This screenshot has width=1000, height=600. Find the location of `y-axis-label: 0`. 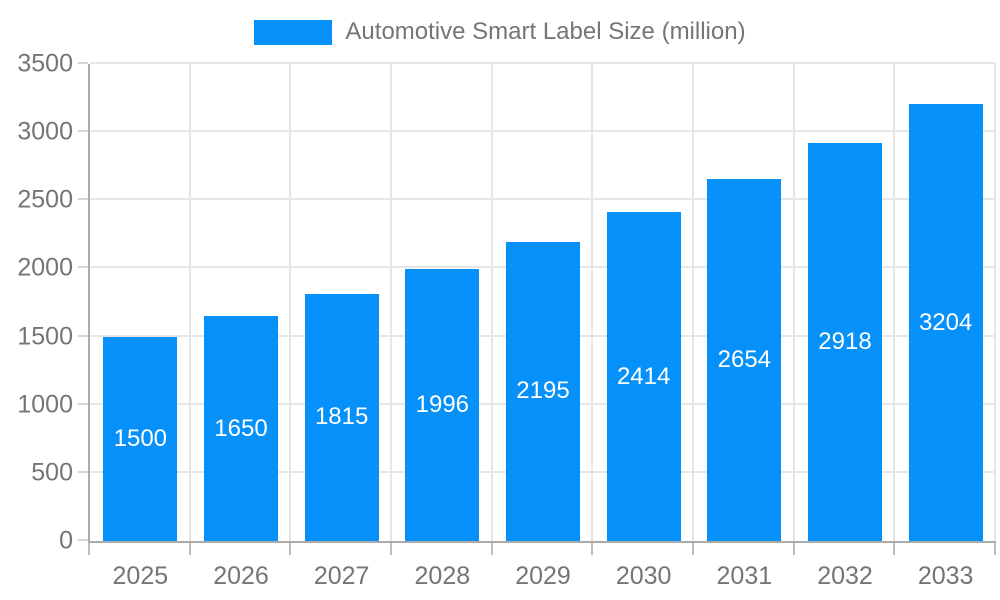

y-axis-label: 0 is located at coordinates (66, 540).